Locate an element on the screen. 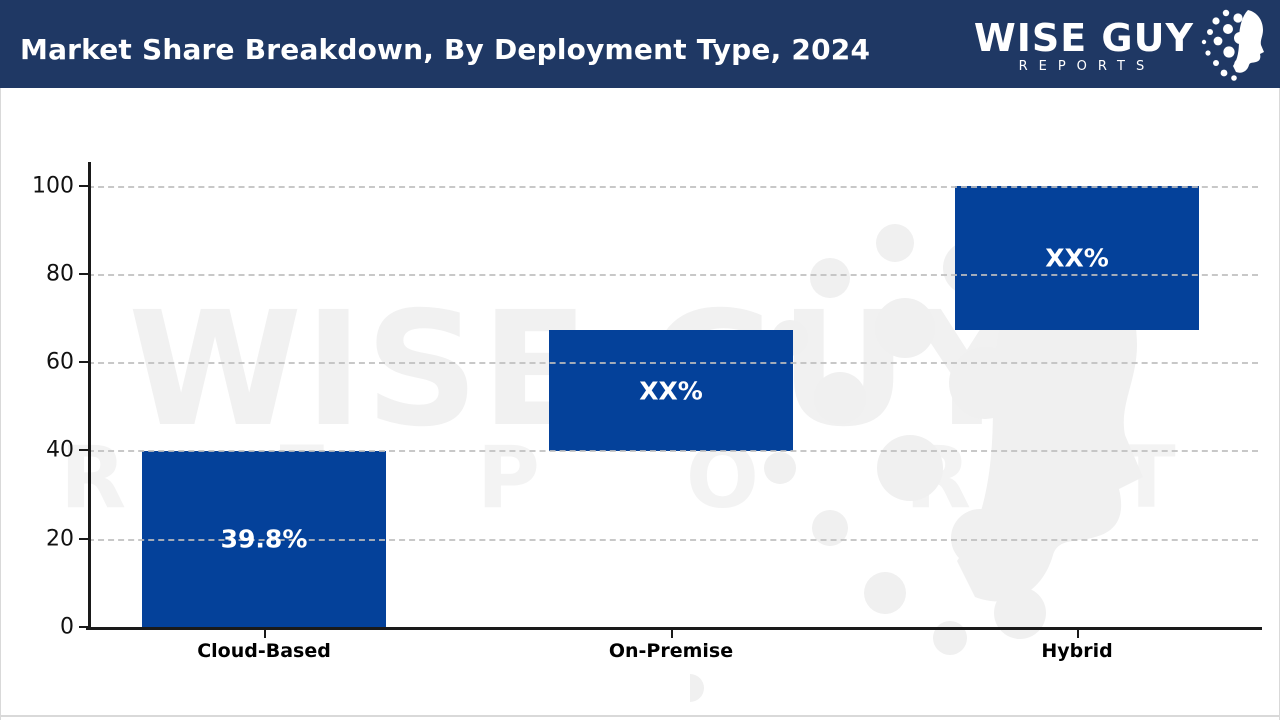  dotted-head-icon is located at coordinates (1232, 45).